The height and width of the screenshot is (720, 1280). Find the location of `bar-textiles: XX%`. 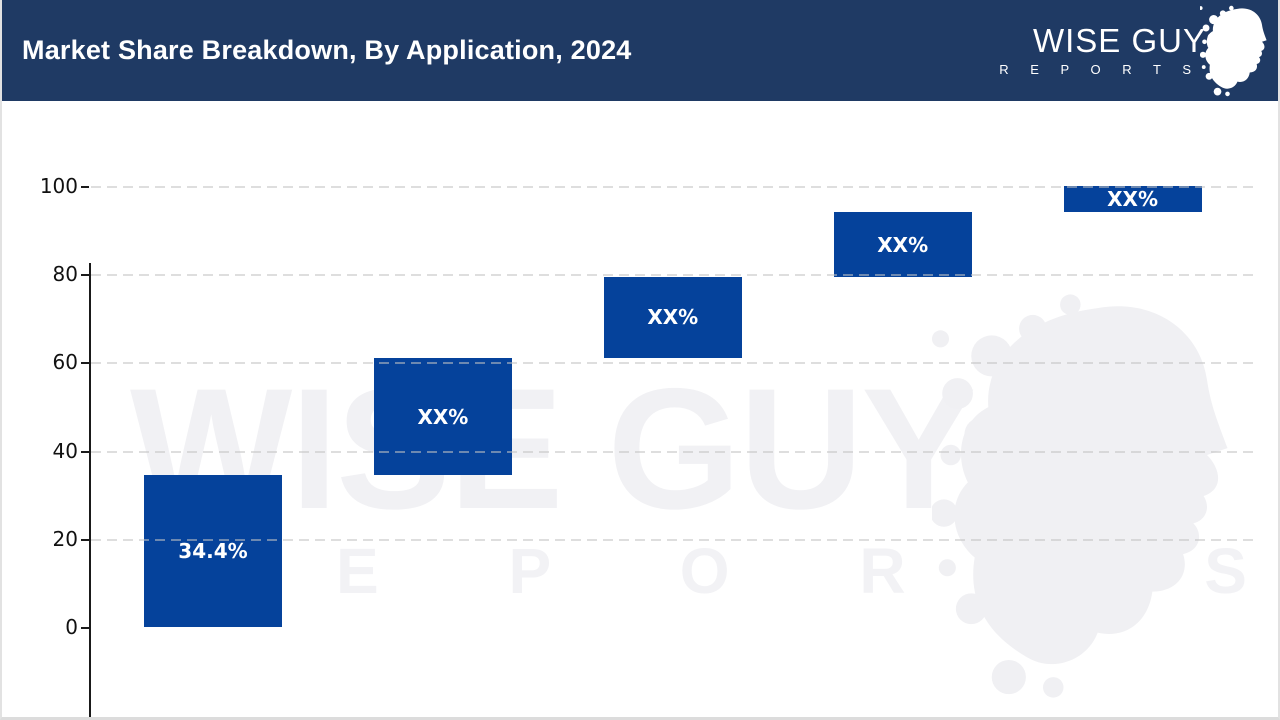

bar-textiles: XX% is located at coordinates (1132, 199).